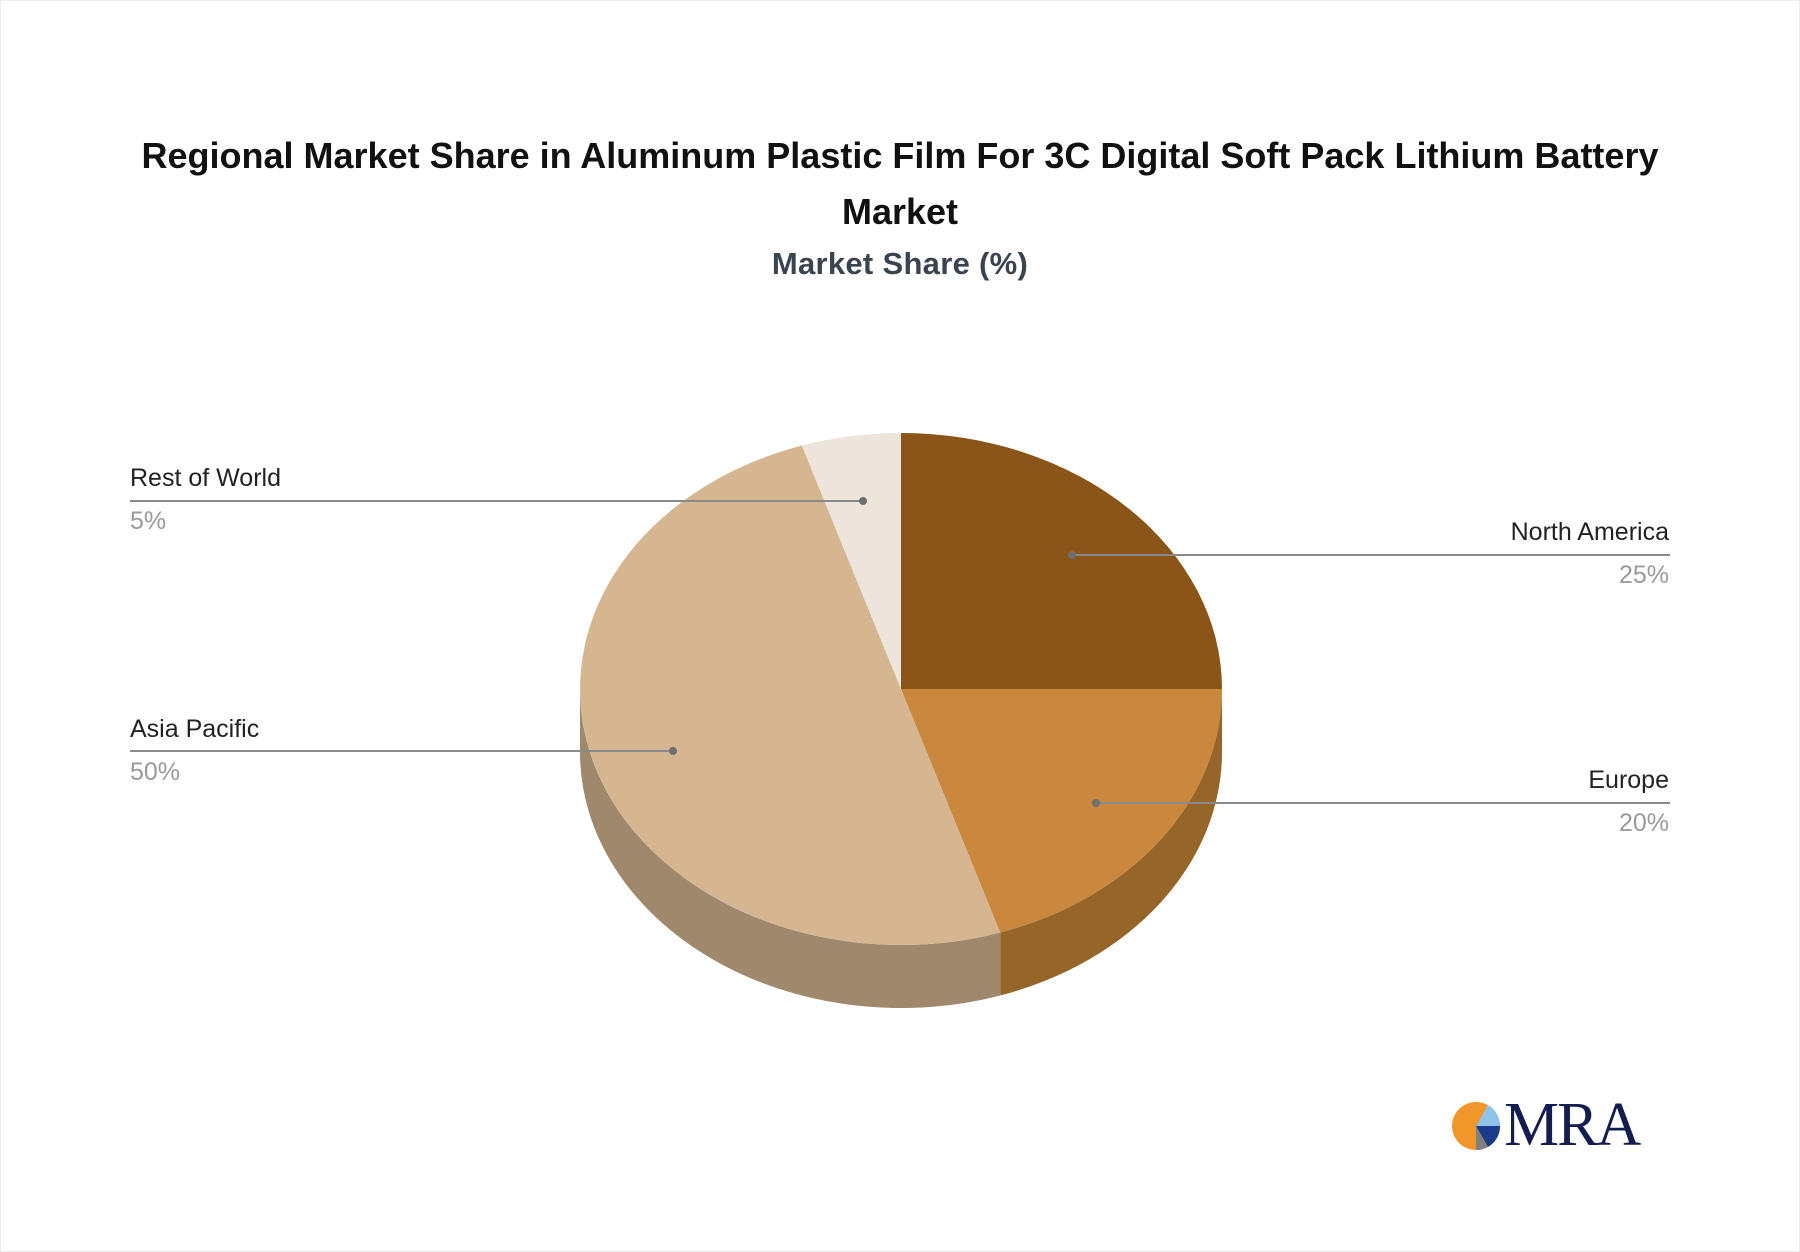 Image resolution: width=1800 pixels, height=1252 pixels. Describe the element at coordinates (900, 263) in the screenshot. I see `chart-subtitle: Market Share (%)` at that location.